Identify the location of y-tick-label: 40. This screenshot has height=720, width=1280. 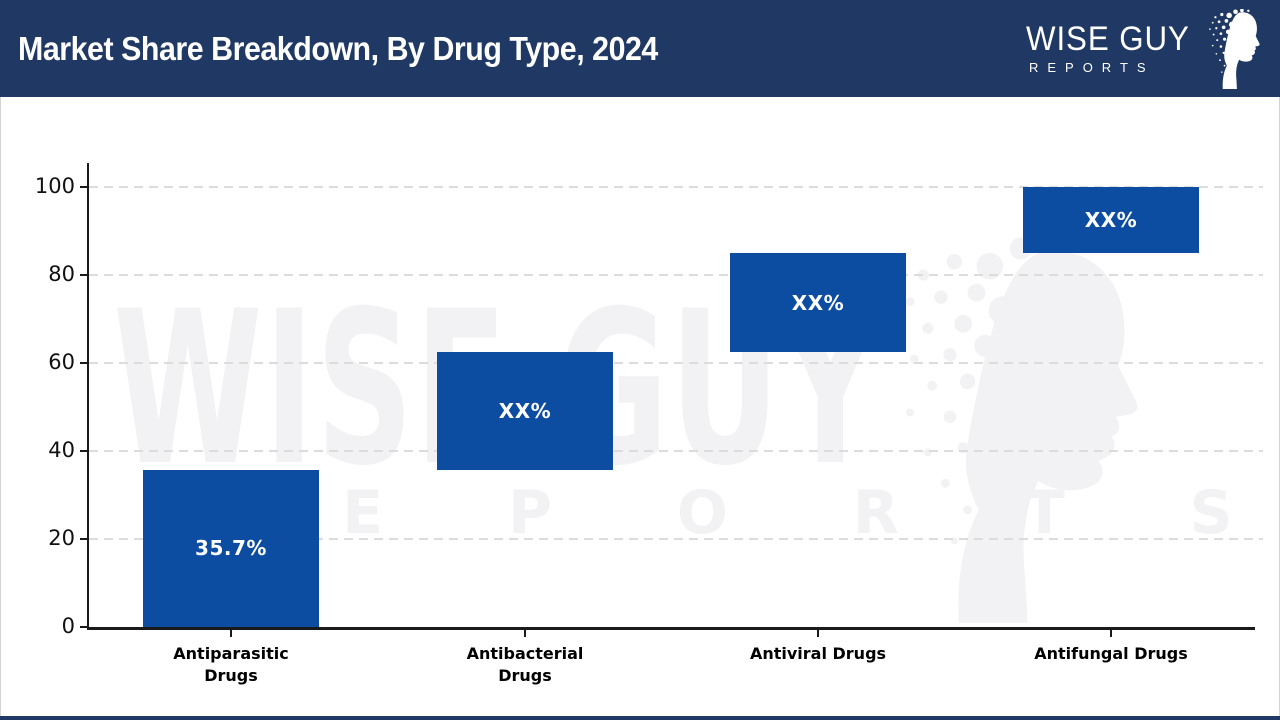
(61, 450).